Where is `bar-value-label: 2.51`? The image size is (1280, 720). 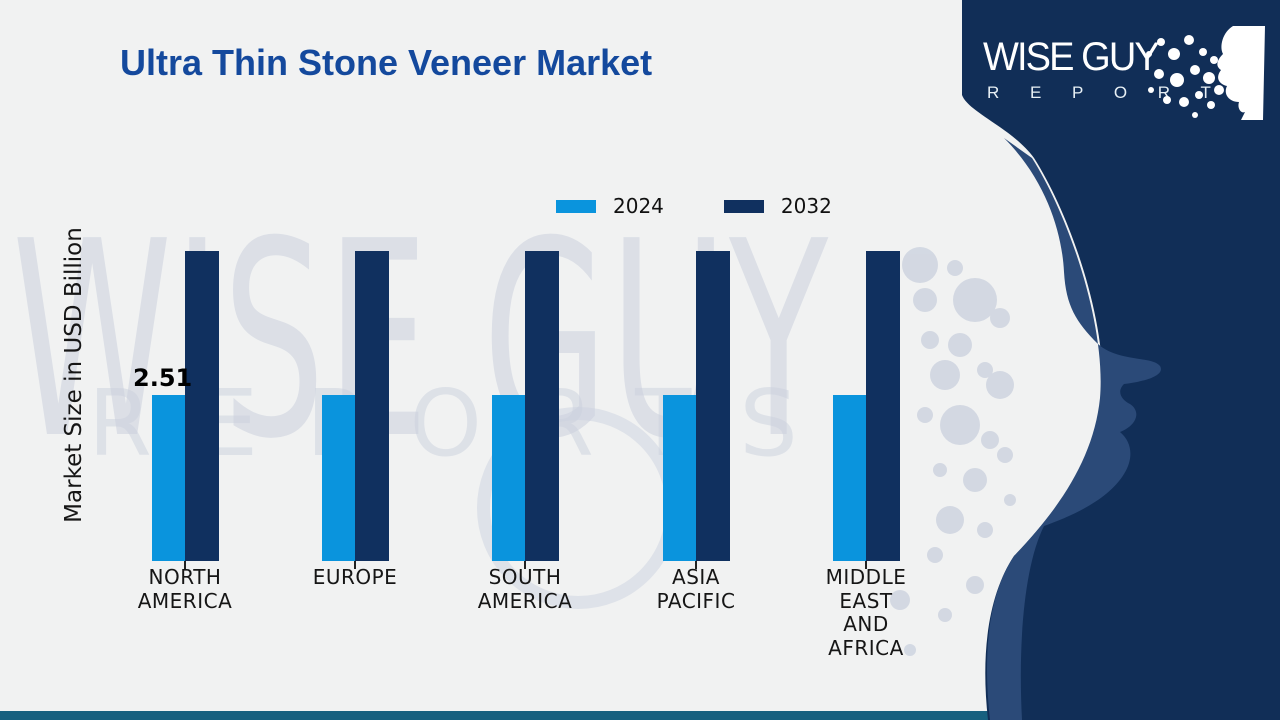 bar-value-label: 2.51 is located at coordinates (163, 378).